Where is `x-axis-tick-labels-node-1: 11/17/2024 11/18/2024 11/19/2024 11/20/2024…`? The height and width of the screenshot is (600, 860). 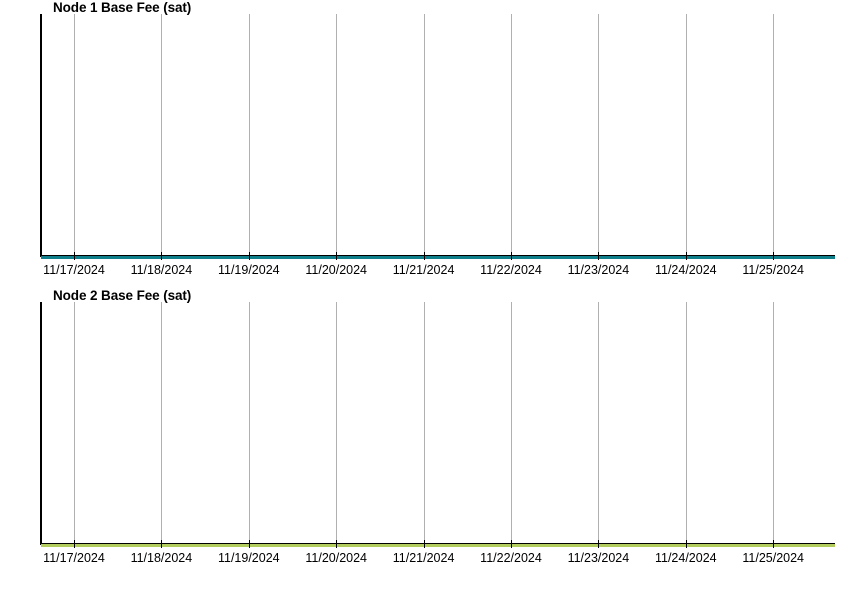 x-axis-tick-labels-node-1: 11/17/2024 11/18/2024 11/19/2024 11/20/2024… is located at coordinates (430, 273).